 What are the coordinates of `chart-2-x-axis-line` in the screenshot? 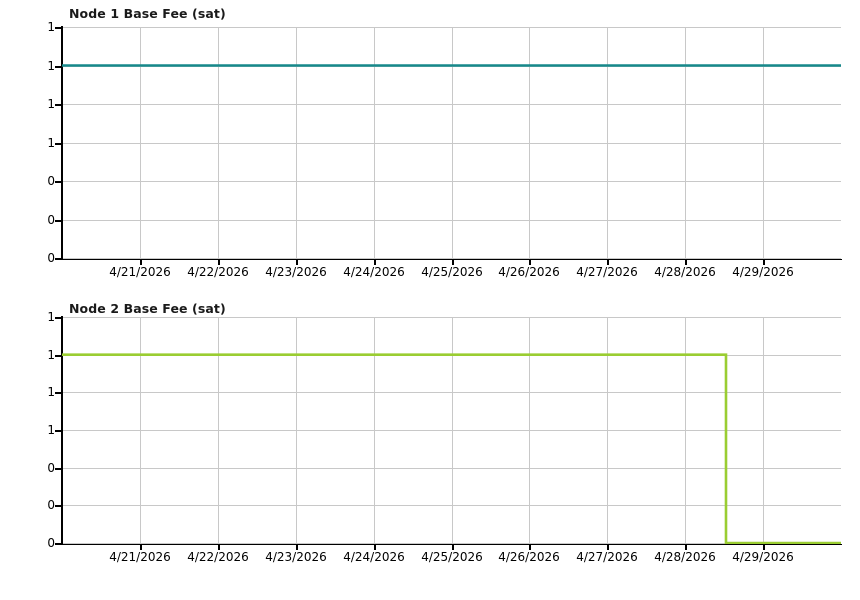 It's located at (451, 544).